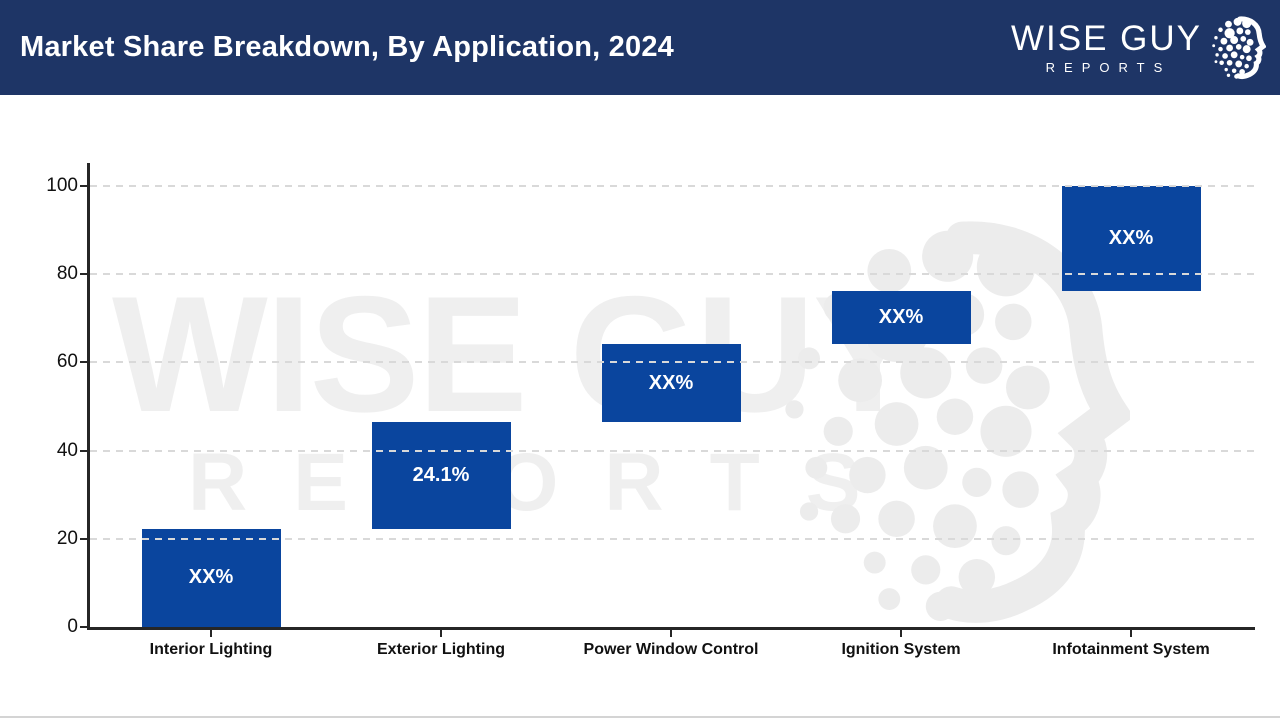 The width and height of the screenshot is (1280, 720). I want to click on bar-2: 24.1%, so click(441, 475).